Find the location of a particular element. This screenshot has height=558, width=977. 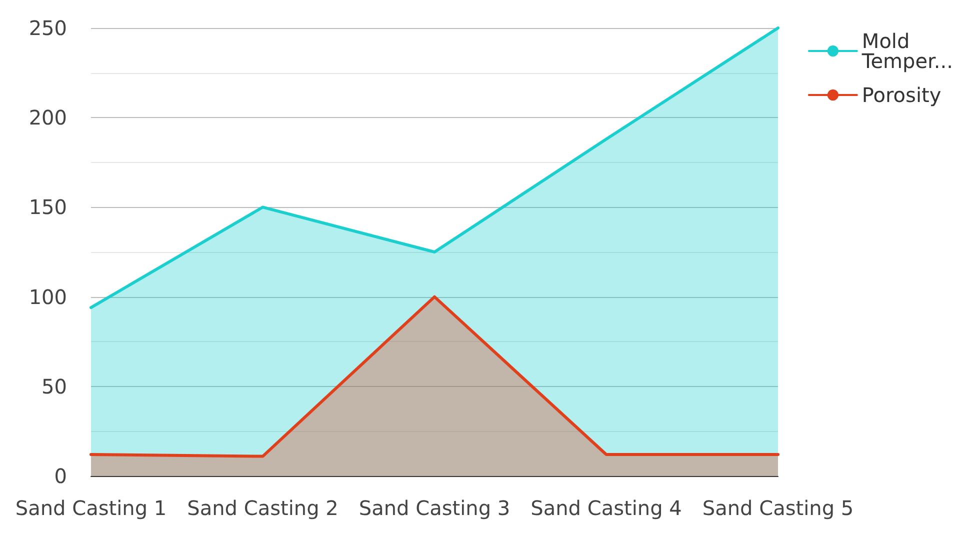

x-tick-label: Sand Casting 1 is located at coordinates (91, 508).